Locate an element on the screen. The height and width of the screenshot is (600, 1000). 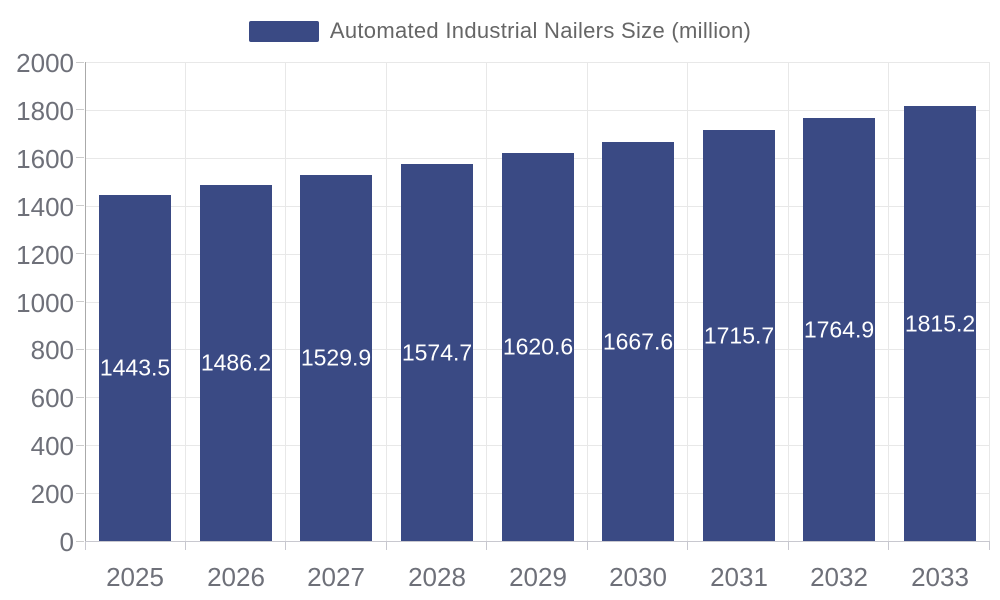
bar: 1529.9 is located at coordinates (336, 358).